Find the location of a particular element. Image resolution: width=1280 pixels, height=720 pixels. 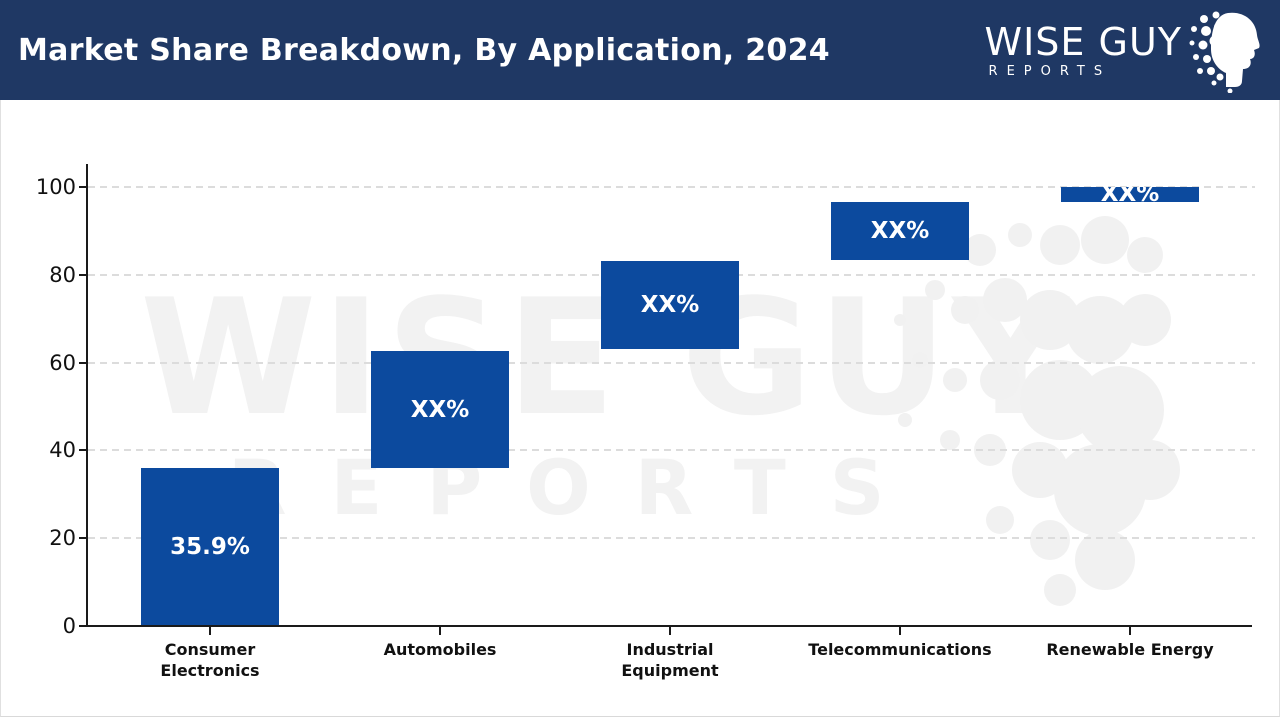

x-tick-consumer-electronics is located at coordinates (210, 631).